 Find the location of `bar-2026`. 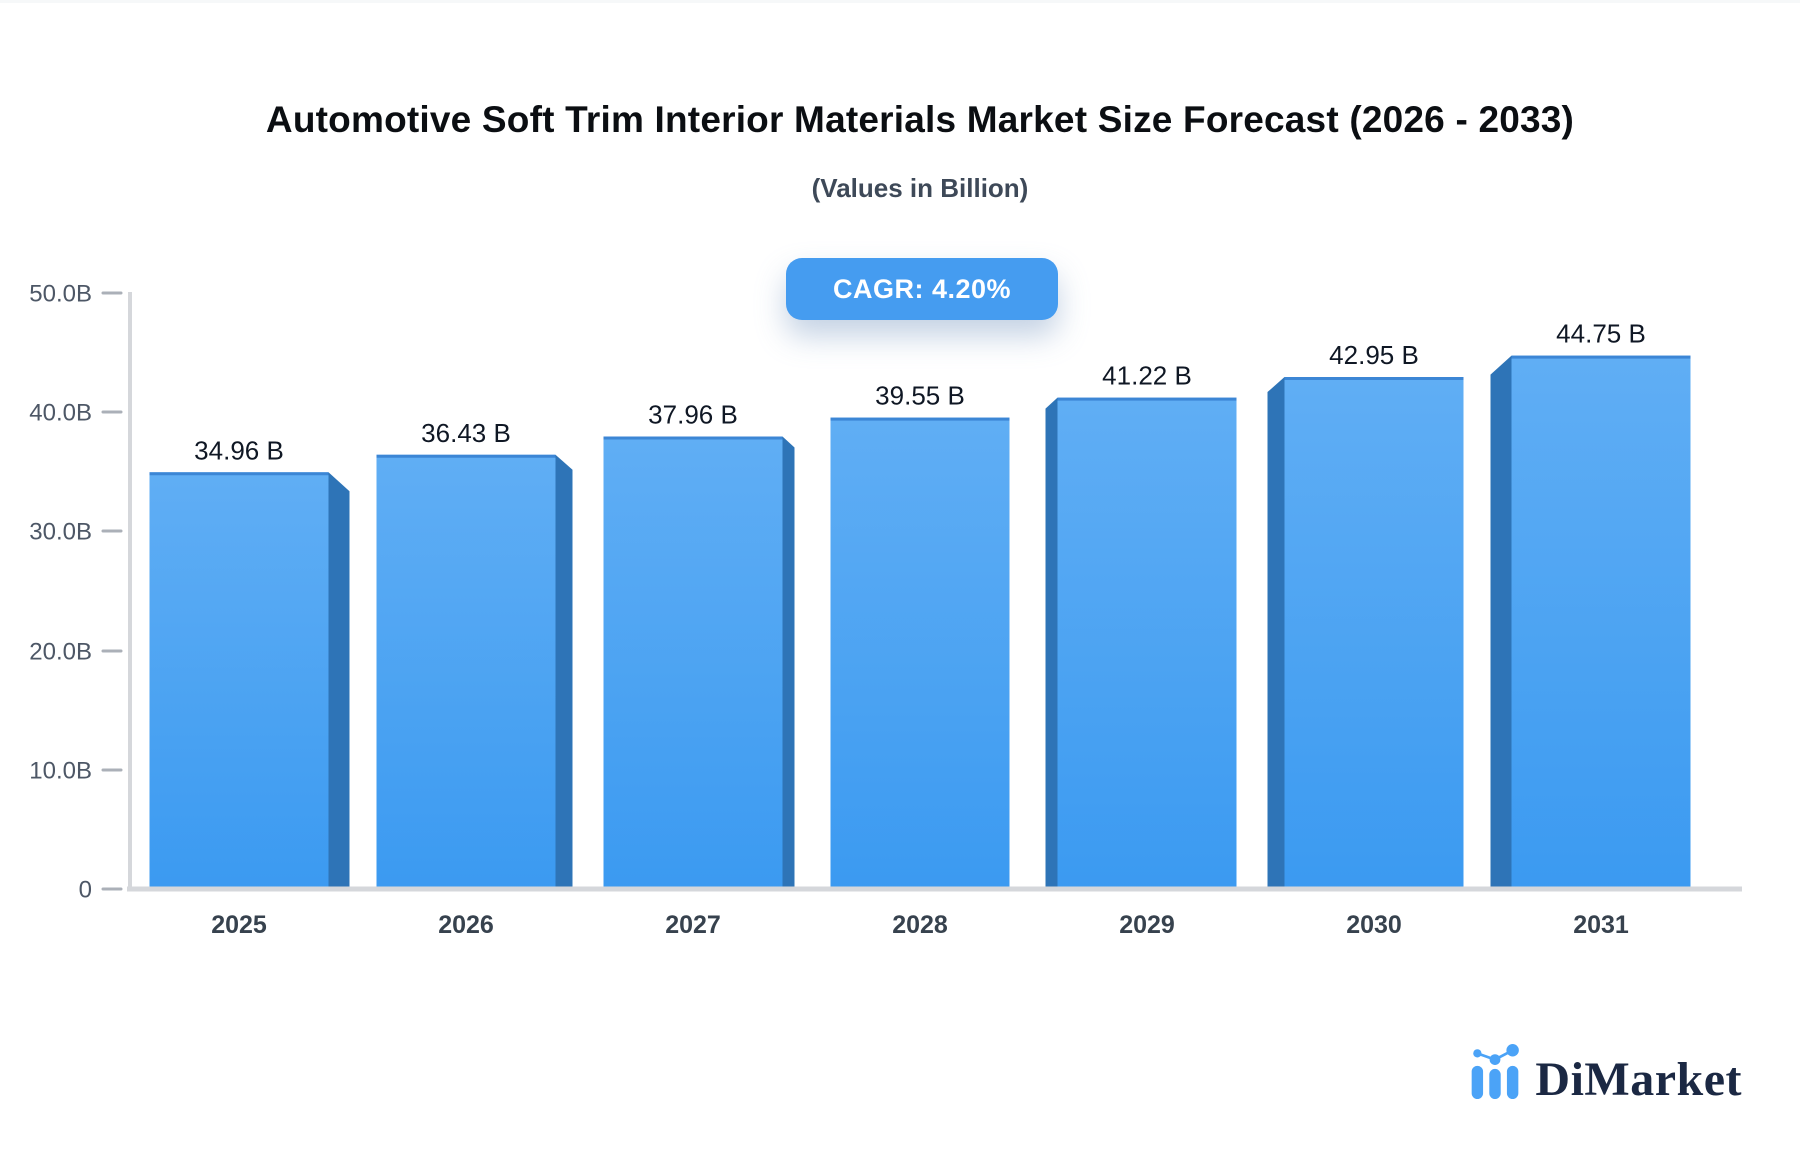

bar-2026 is located at coordinates (466, 671).